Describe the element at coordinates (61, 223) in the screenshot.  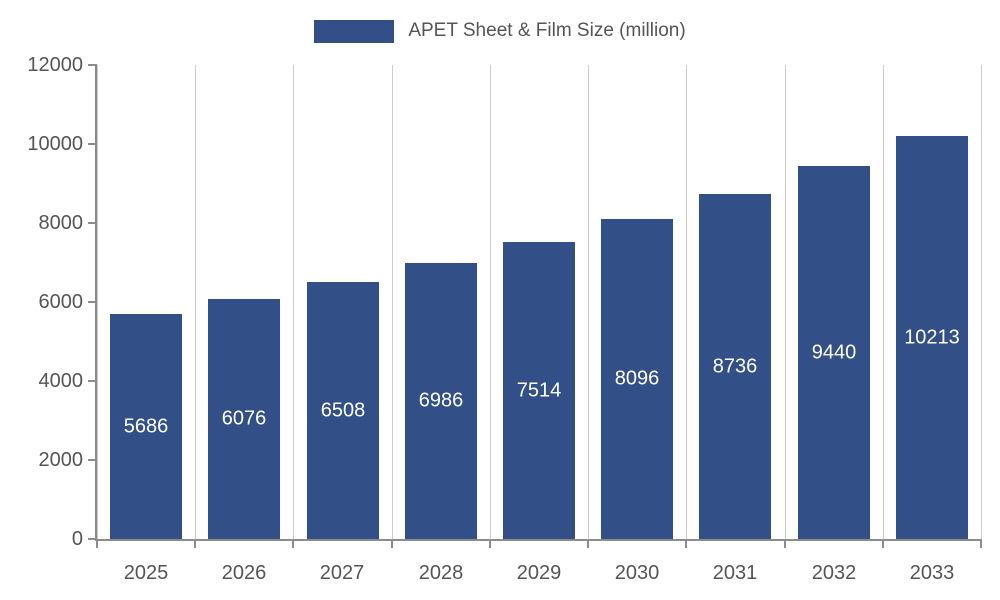
I see `y-axis-tick-label: 8000` at that location.